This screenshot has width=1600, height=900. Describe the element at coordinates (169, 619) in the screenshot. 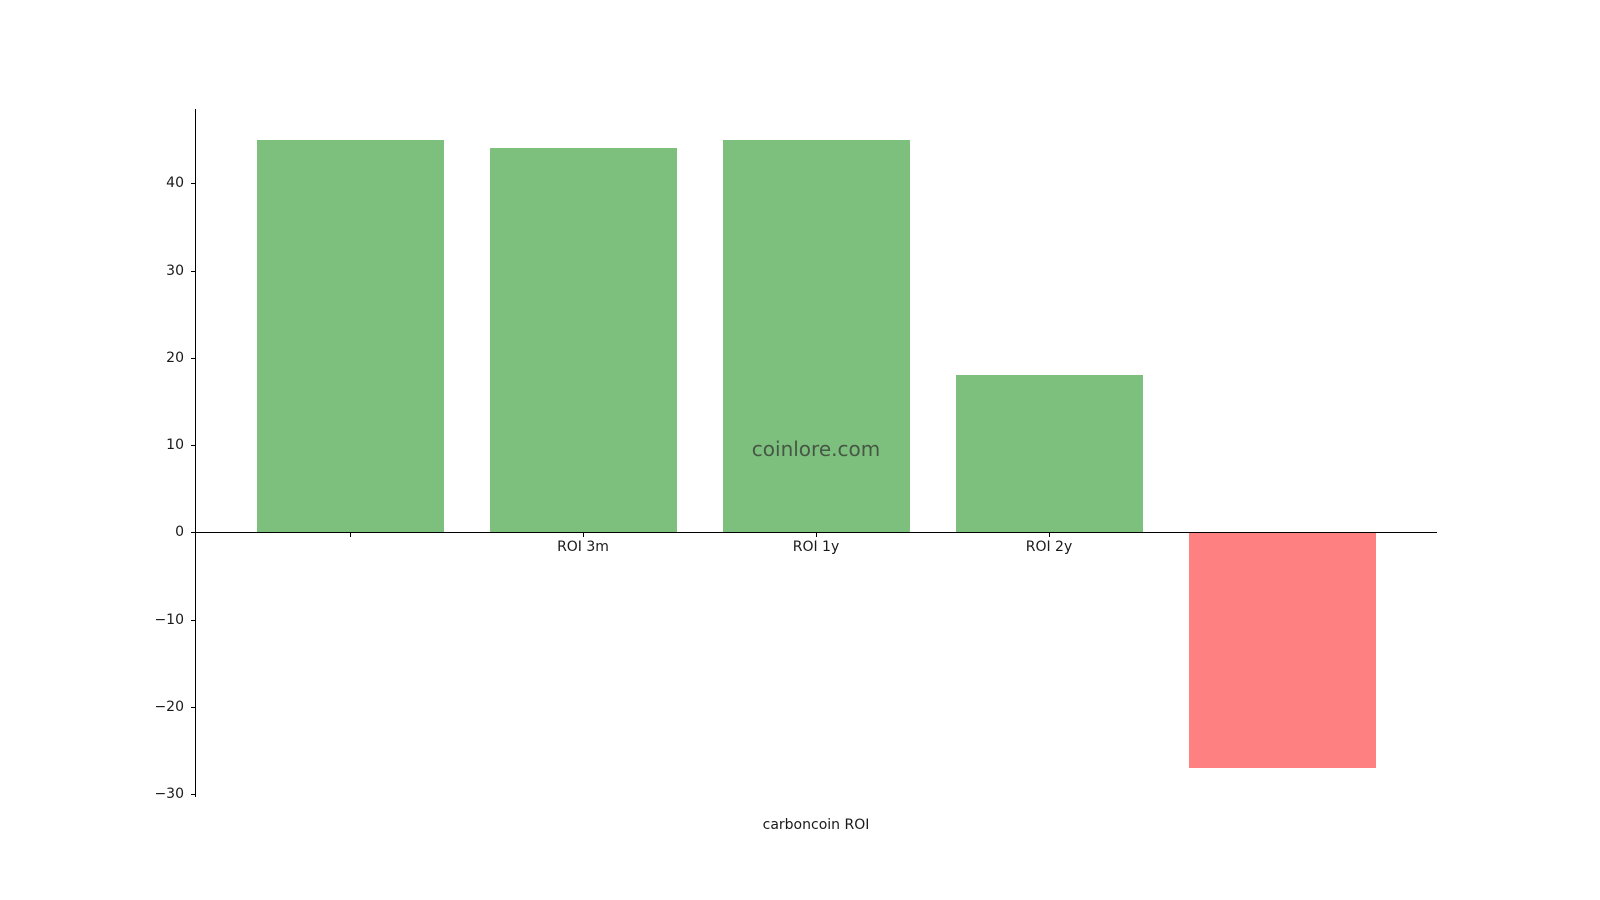

I see `y-tick-label: −10` at that location.